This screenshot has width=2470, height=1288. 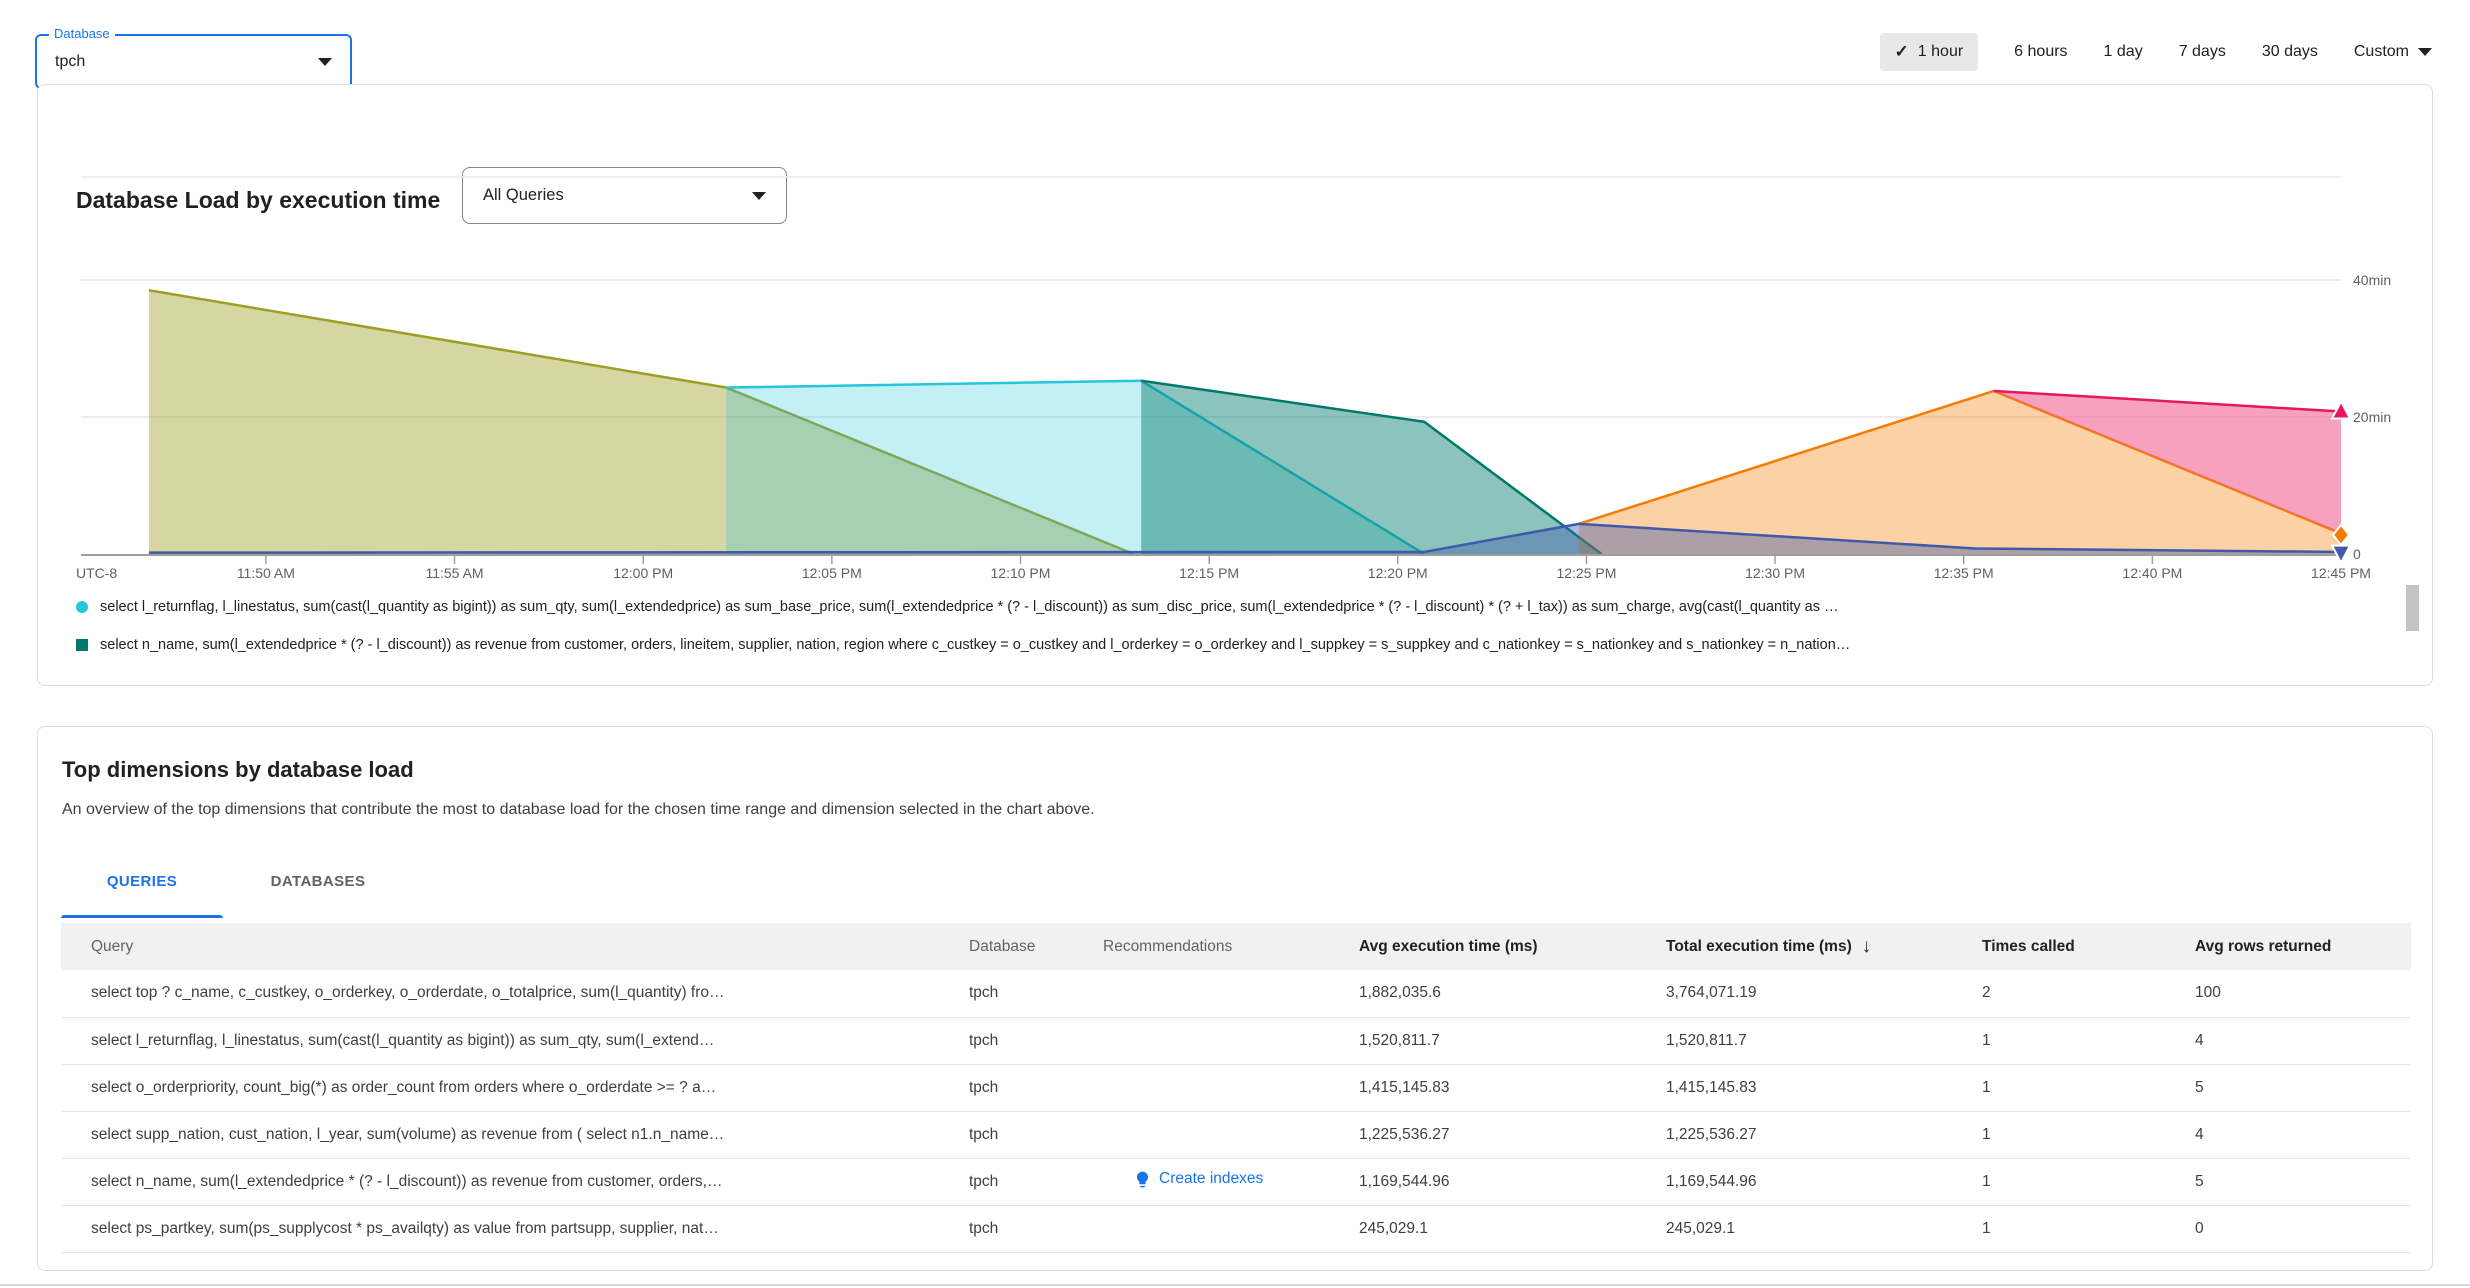 I want to click on check-icon: ✓, so click(x=1901, y=51).